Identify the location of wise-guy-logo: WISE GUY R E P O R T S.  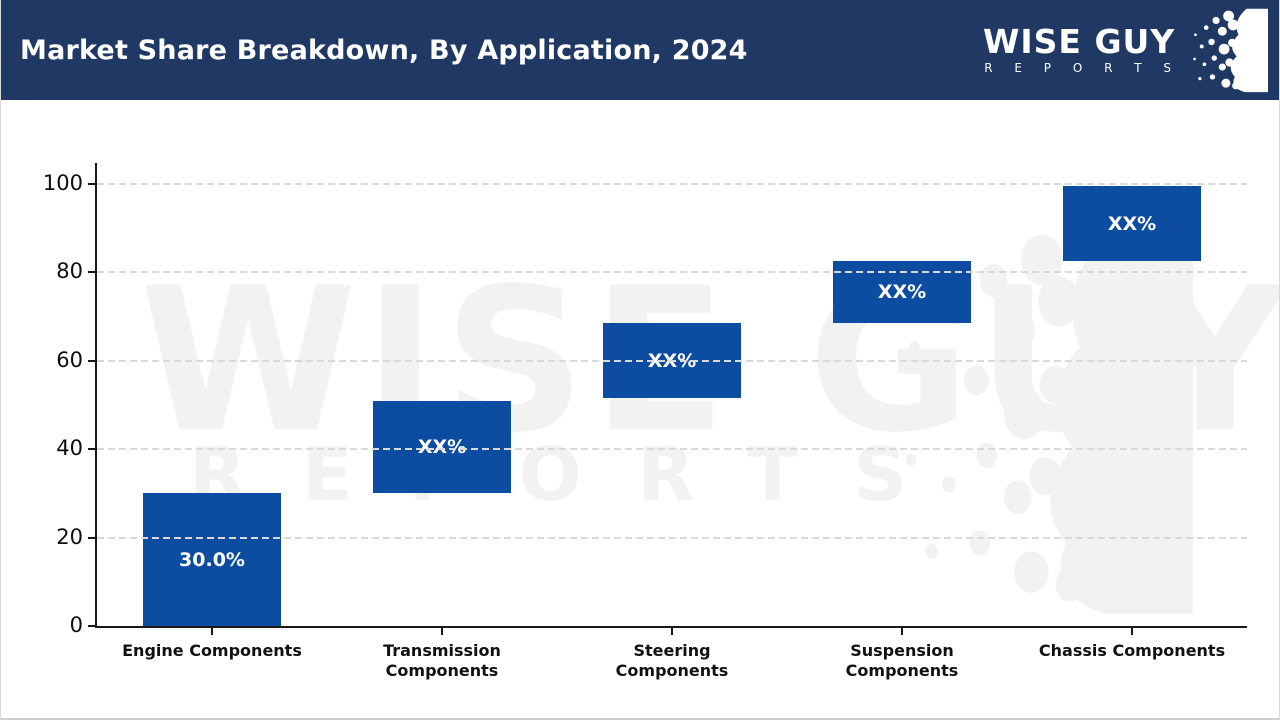
(1123, 50).